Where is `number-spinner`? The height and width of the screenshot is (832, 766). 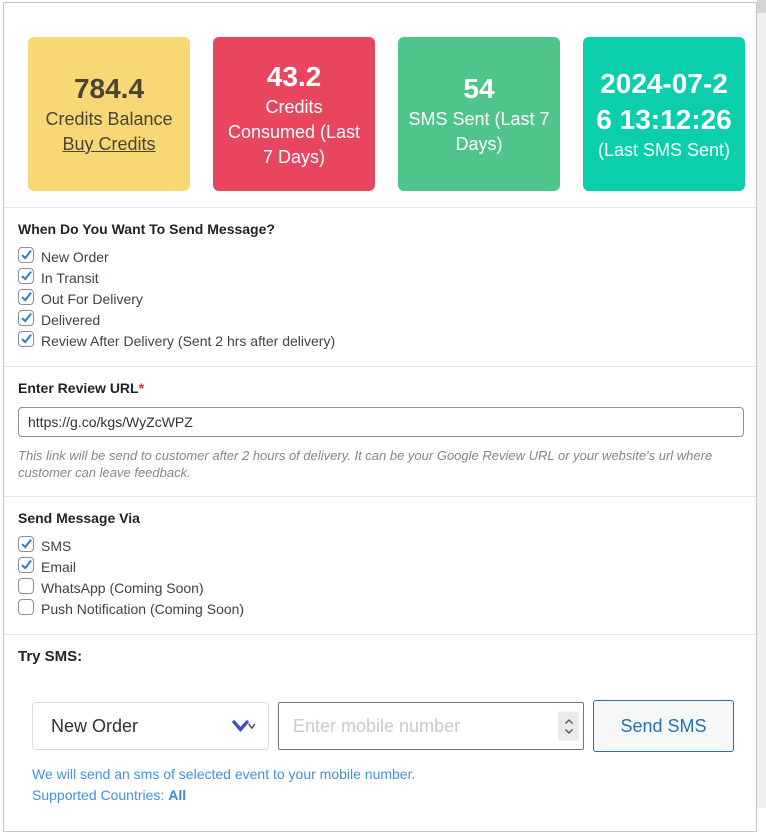 number-spinner is located at coordinates (568, 726).